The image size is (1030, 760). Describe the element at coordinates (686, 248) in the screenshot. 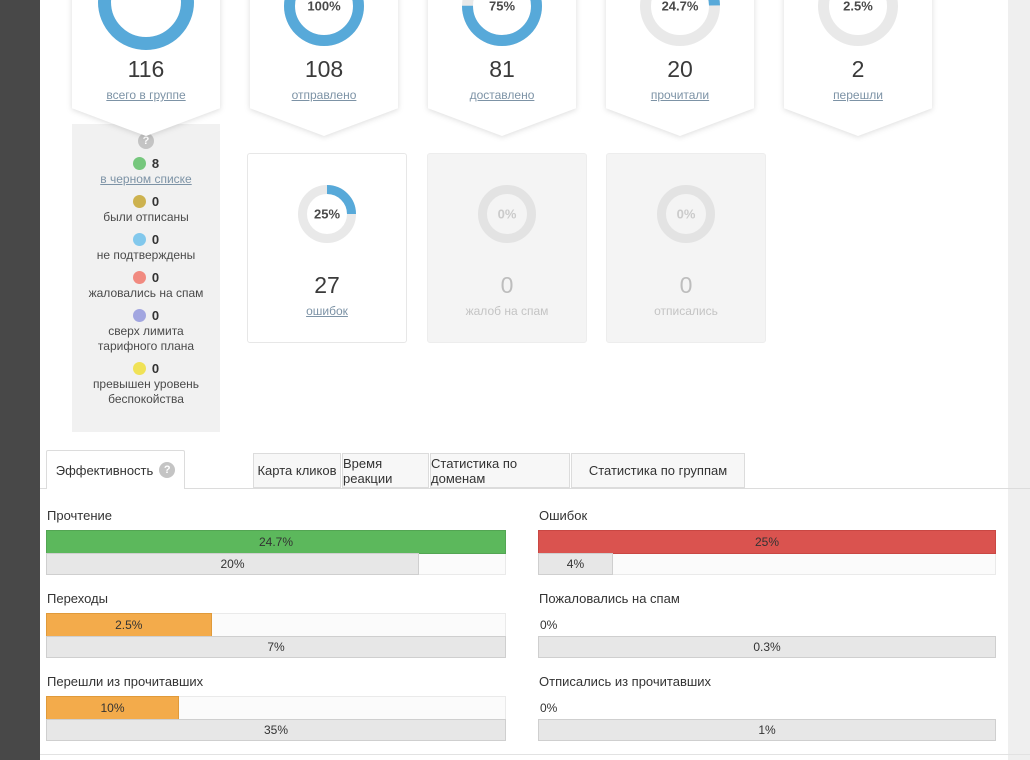

I see `stat-card-unsubscribed: 0% 0 отписались` at that location.